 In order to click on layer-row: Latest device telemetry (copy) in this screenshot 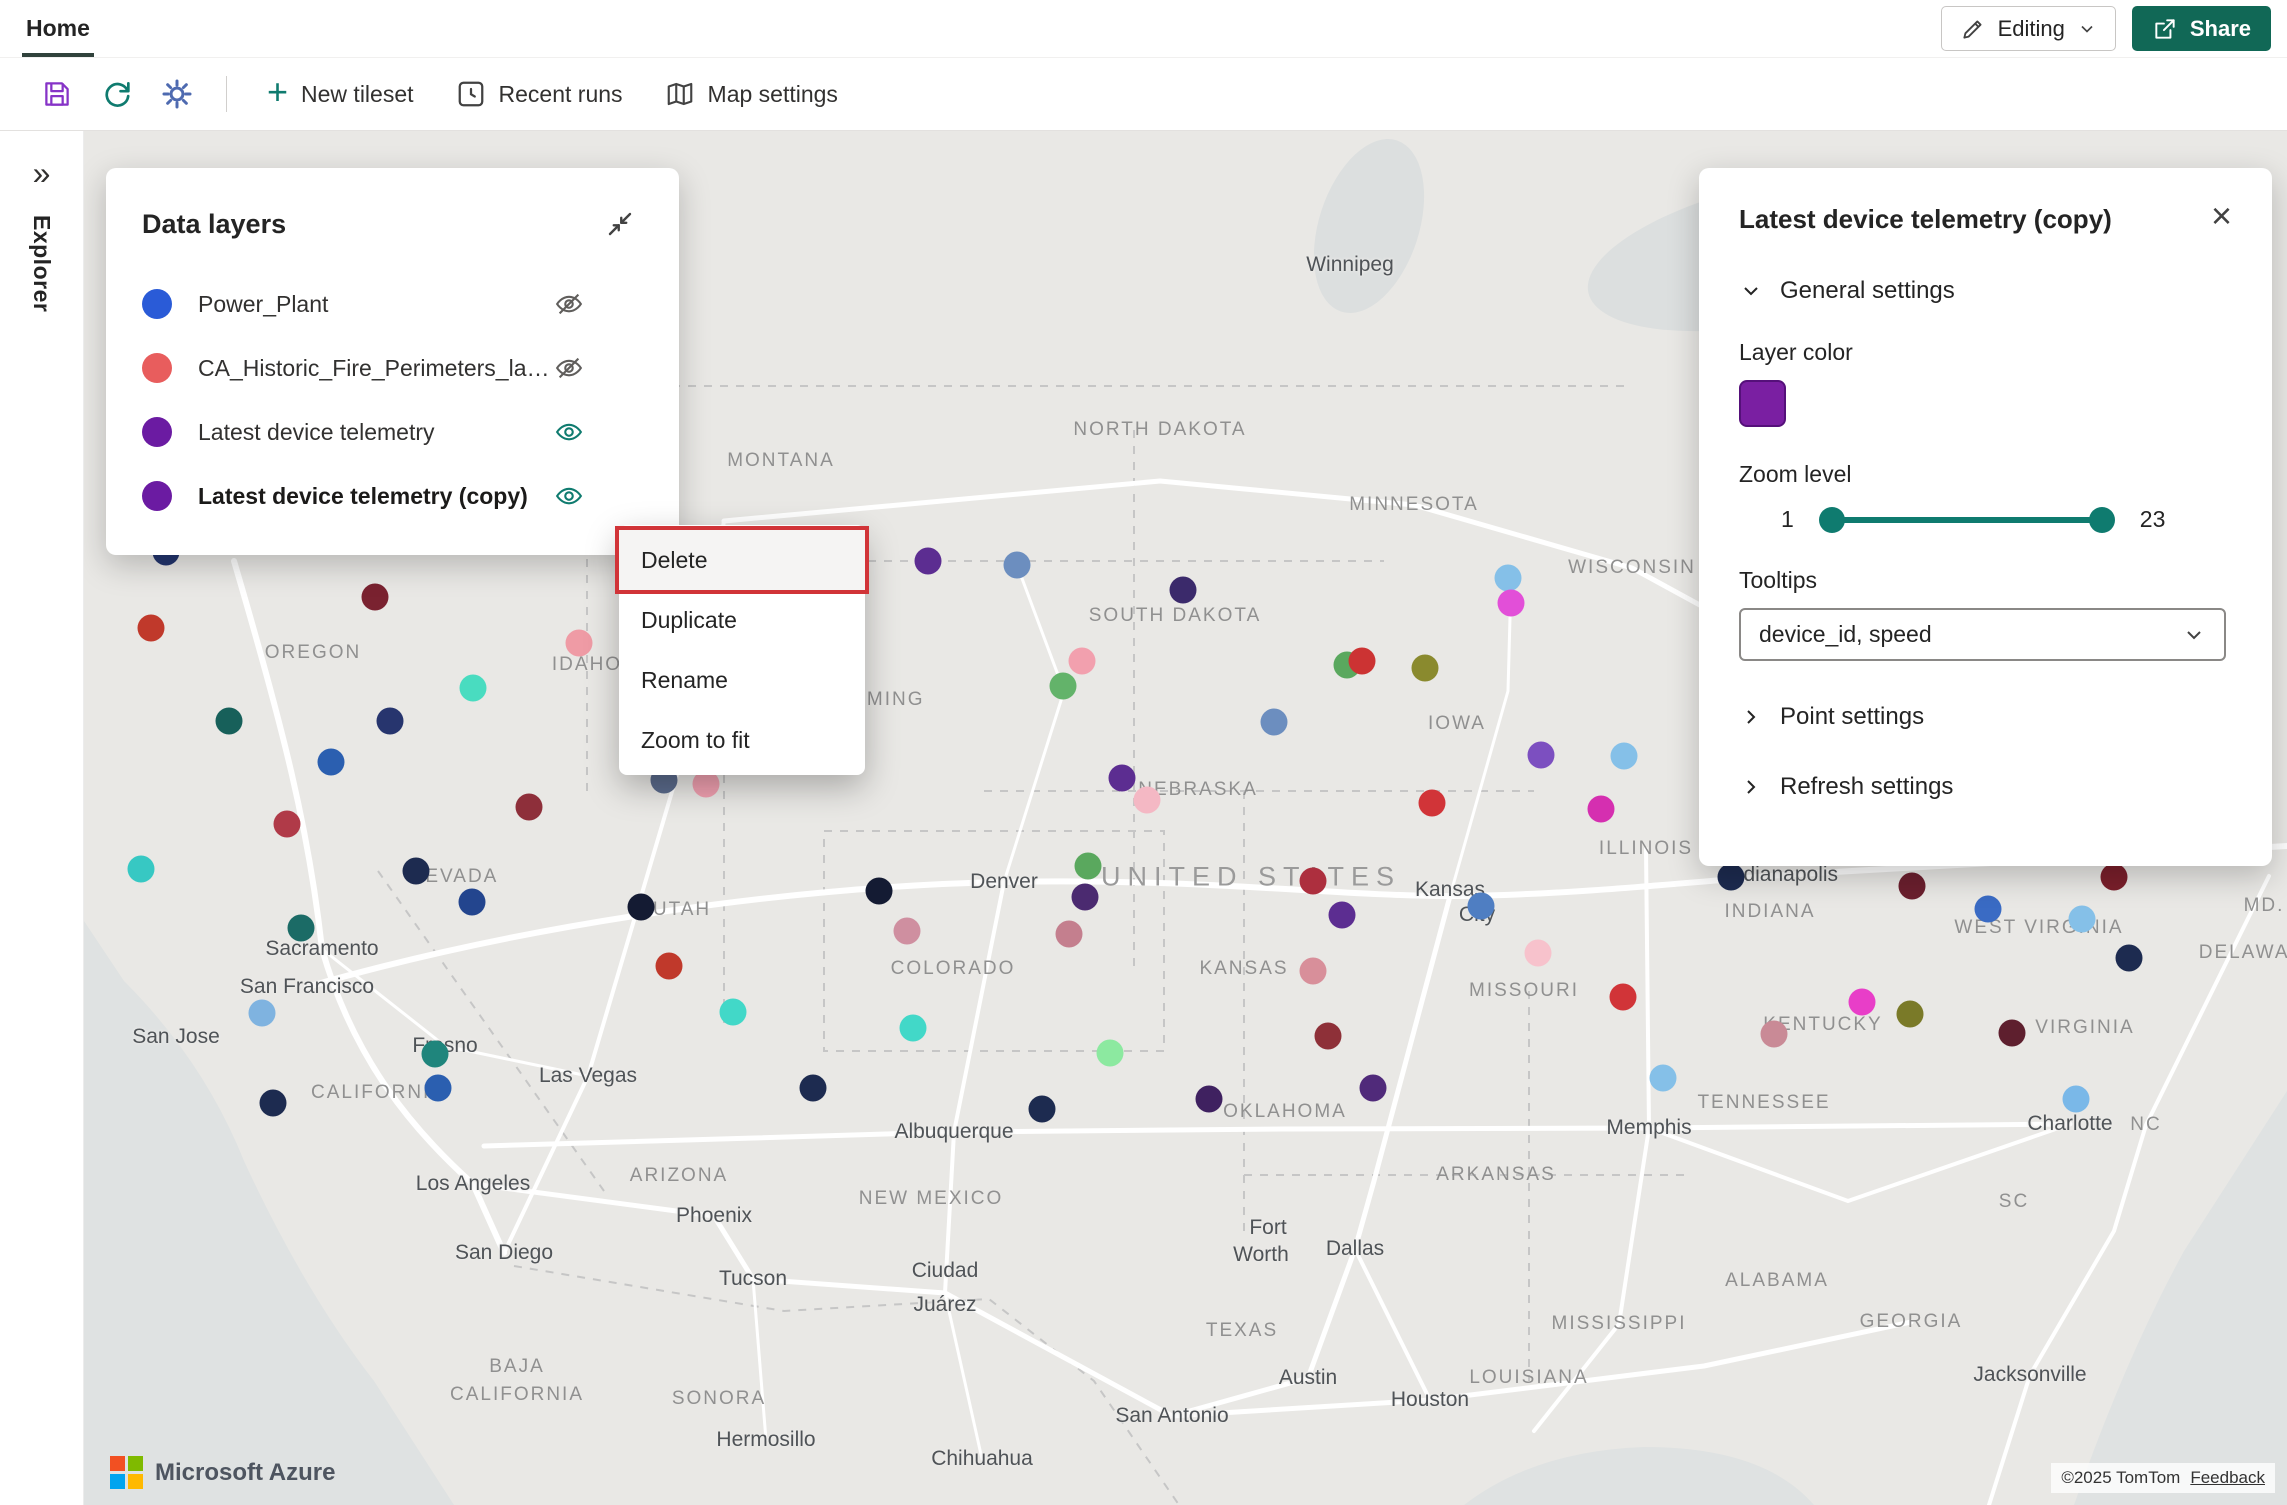, I will do `click(392, 496)`.